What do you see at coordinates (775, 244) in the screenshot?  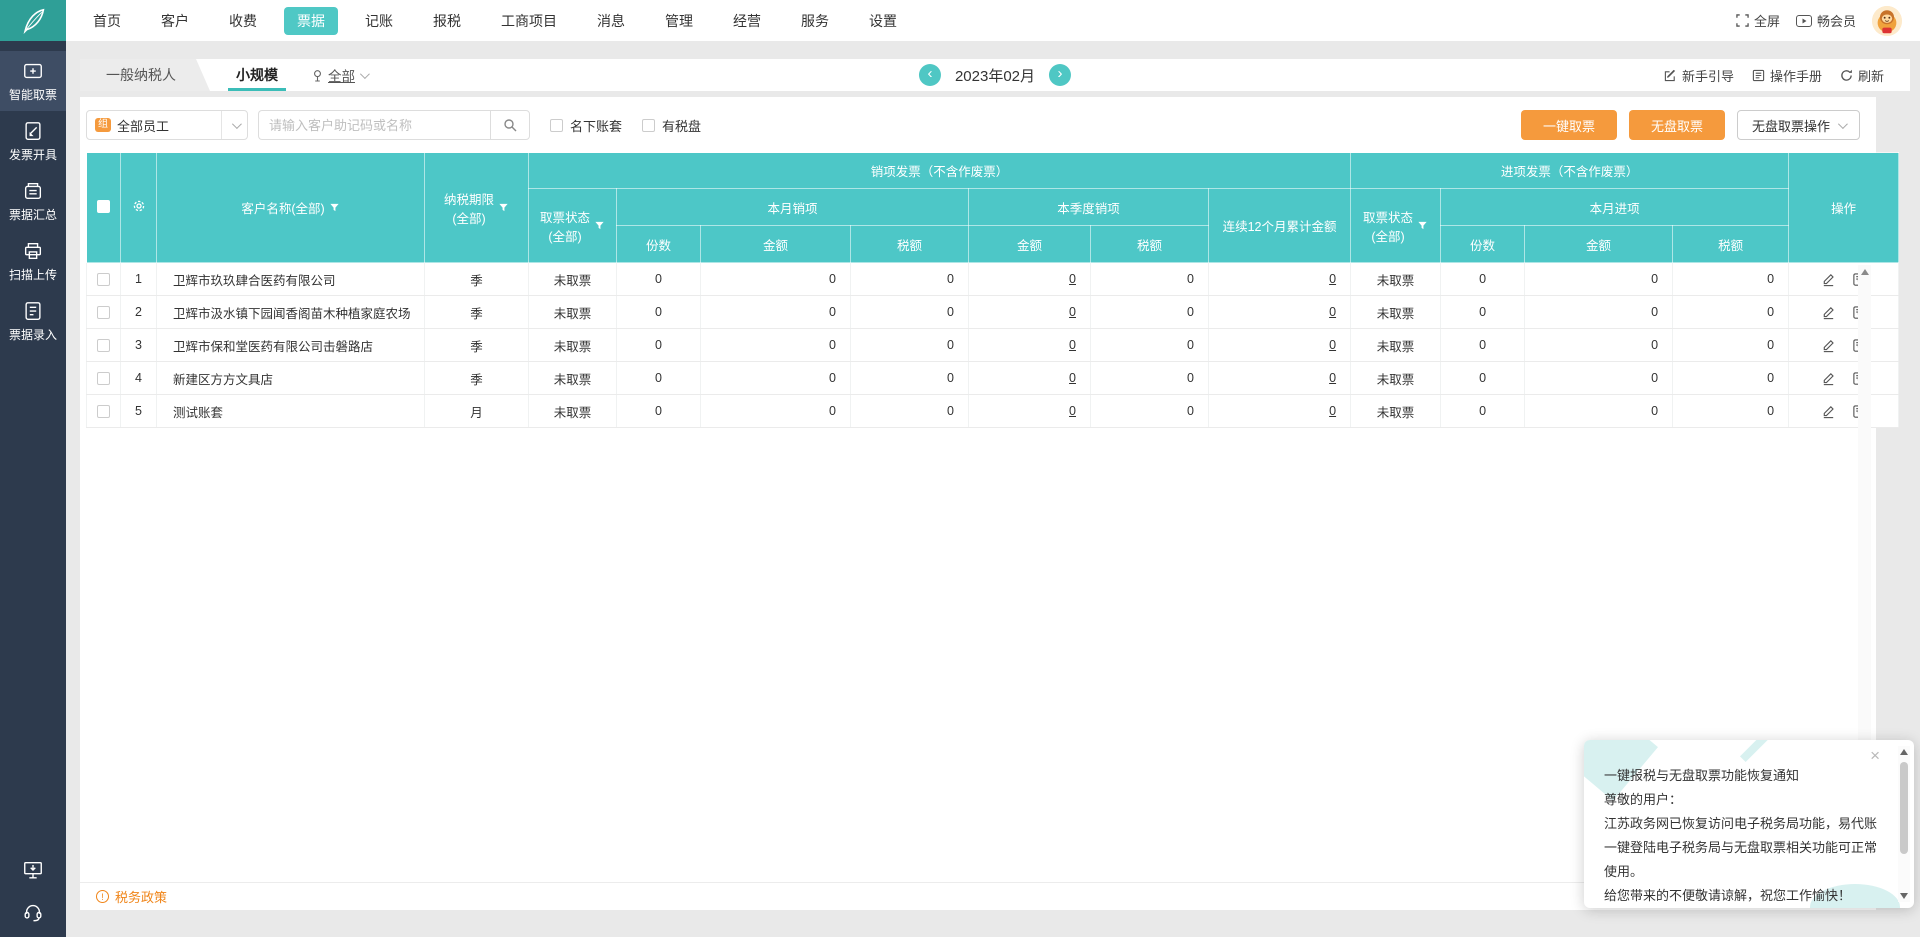 I see `header-out-amount: 金额` at bounding box center [775, 244].